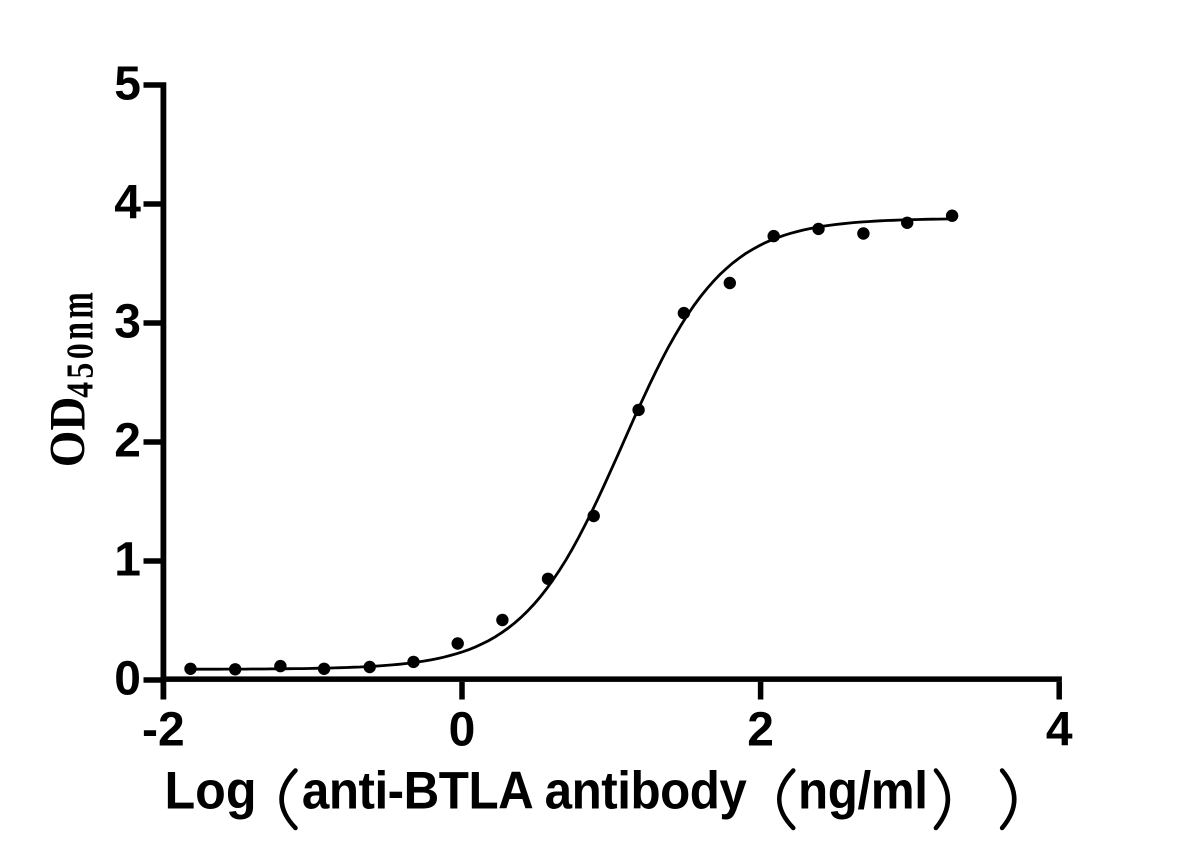  Describe the element at coordinates (127, 560) in the screenshot. I see `svg-text: 1` at that location.